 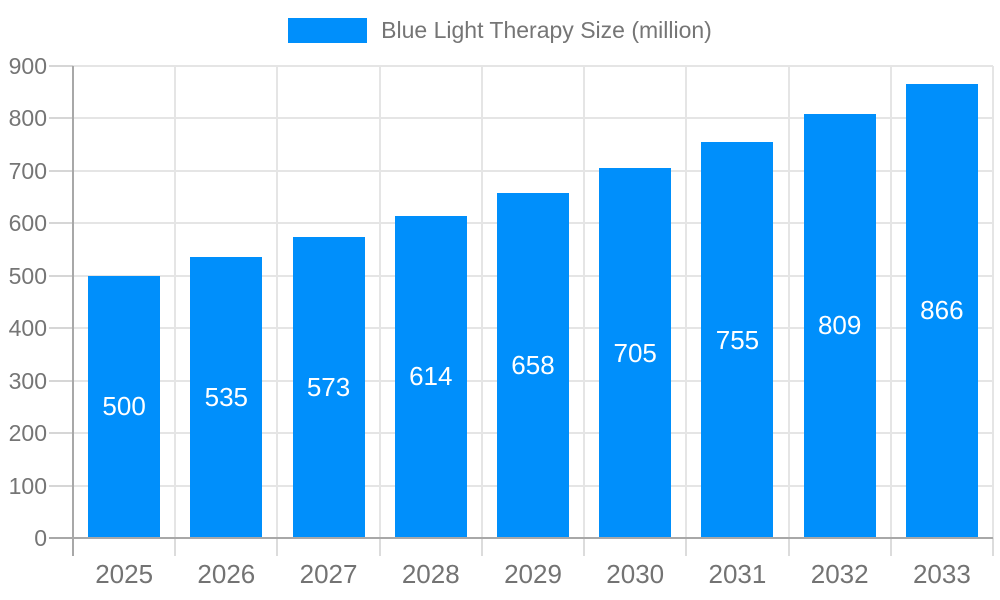 I want to click on x-axis-tick-label: 2027, so click(x=328, y=574).